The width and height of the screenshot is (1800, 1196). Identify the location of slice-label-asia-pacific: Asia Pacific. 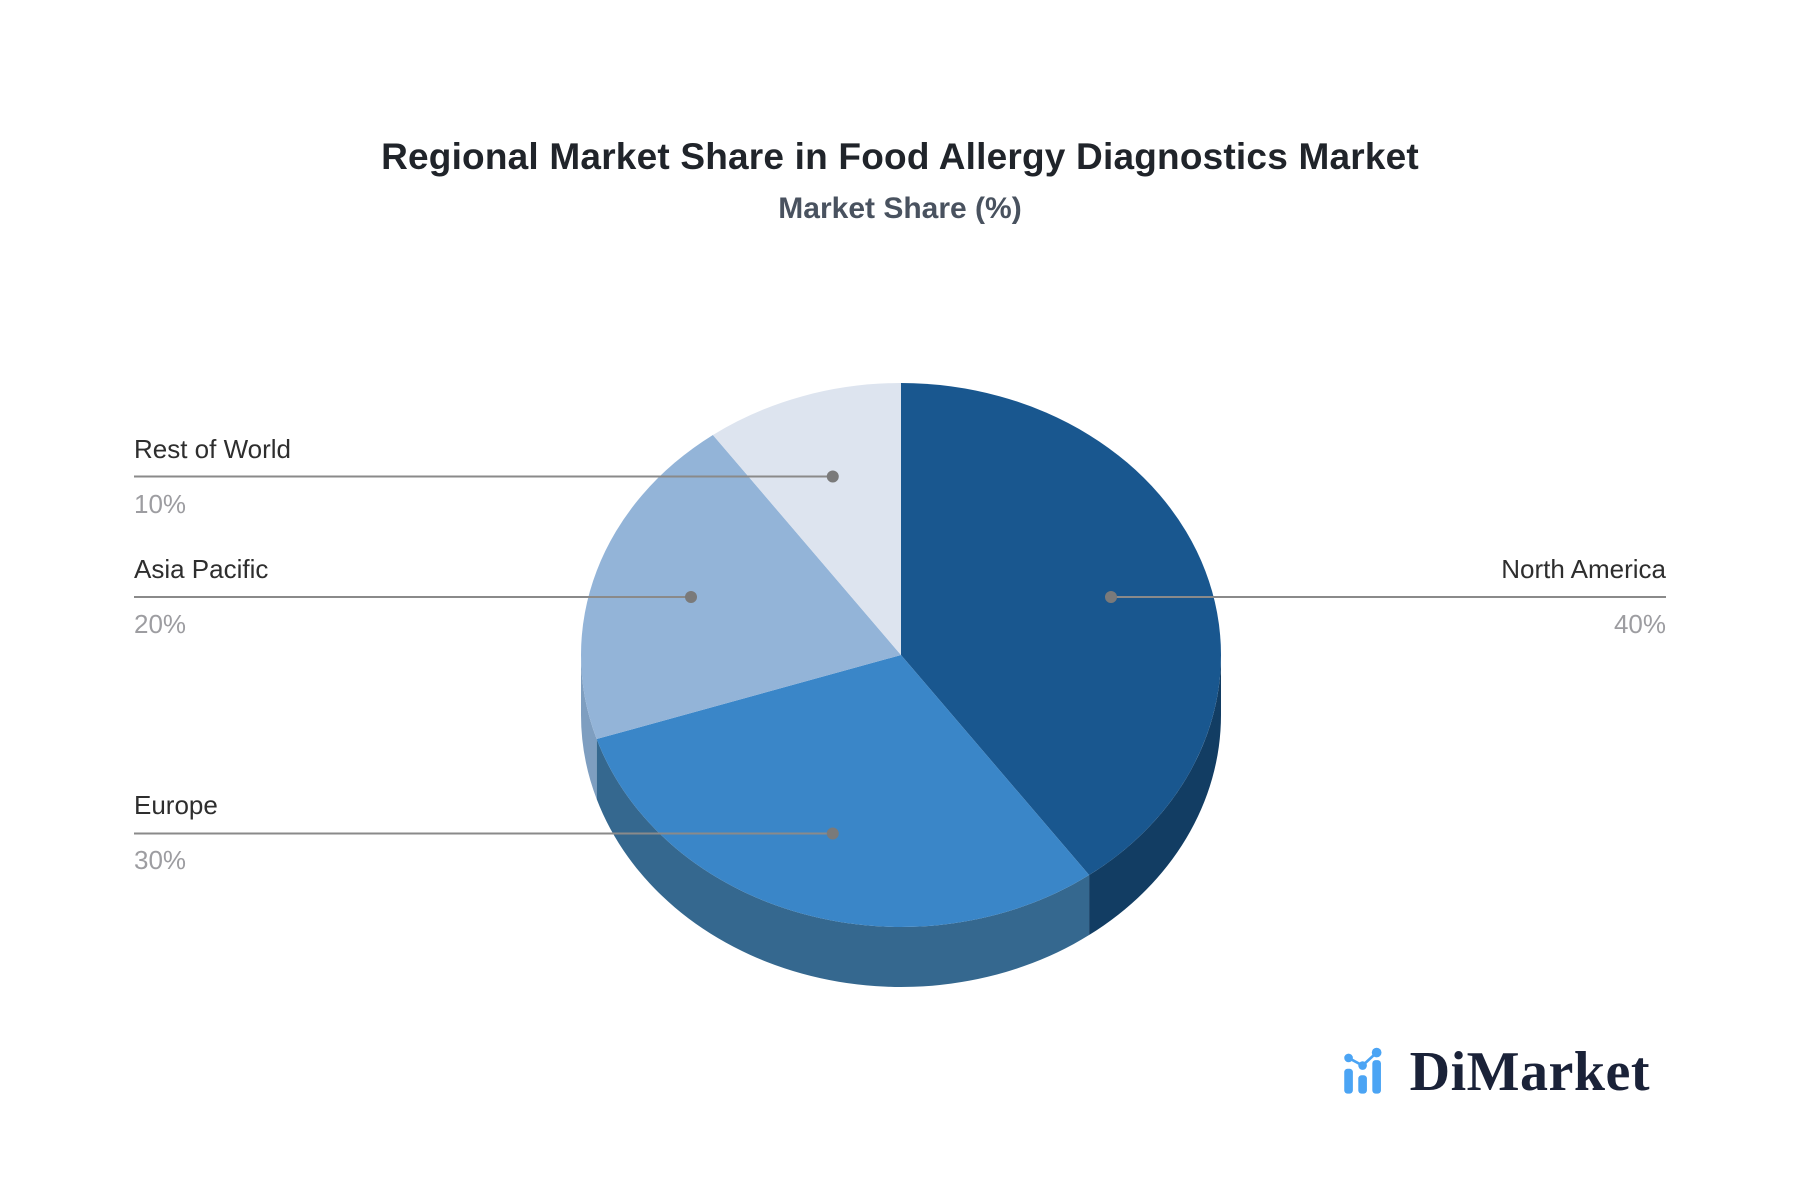
(201, 569).